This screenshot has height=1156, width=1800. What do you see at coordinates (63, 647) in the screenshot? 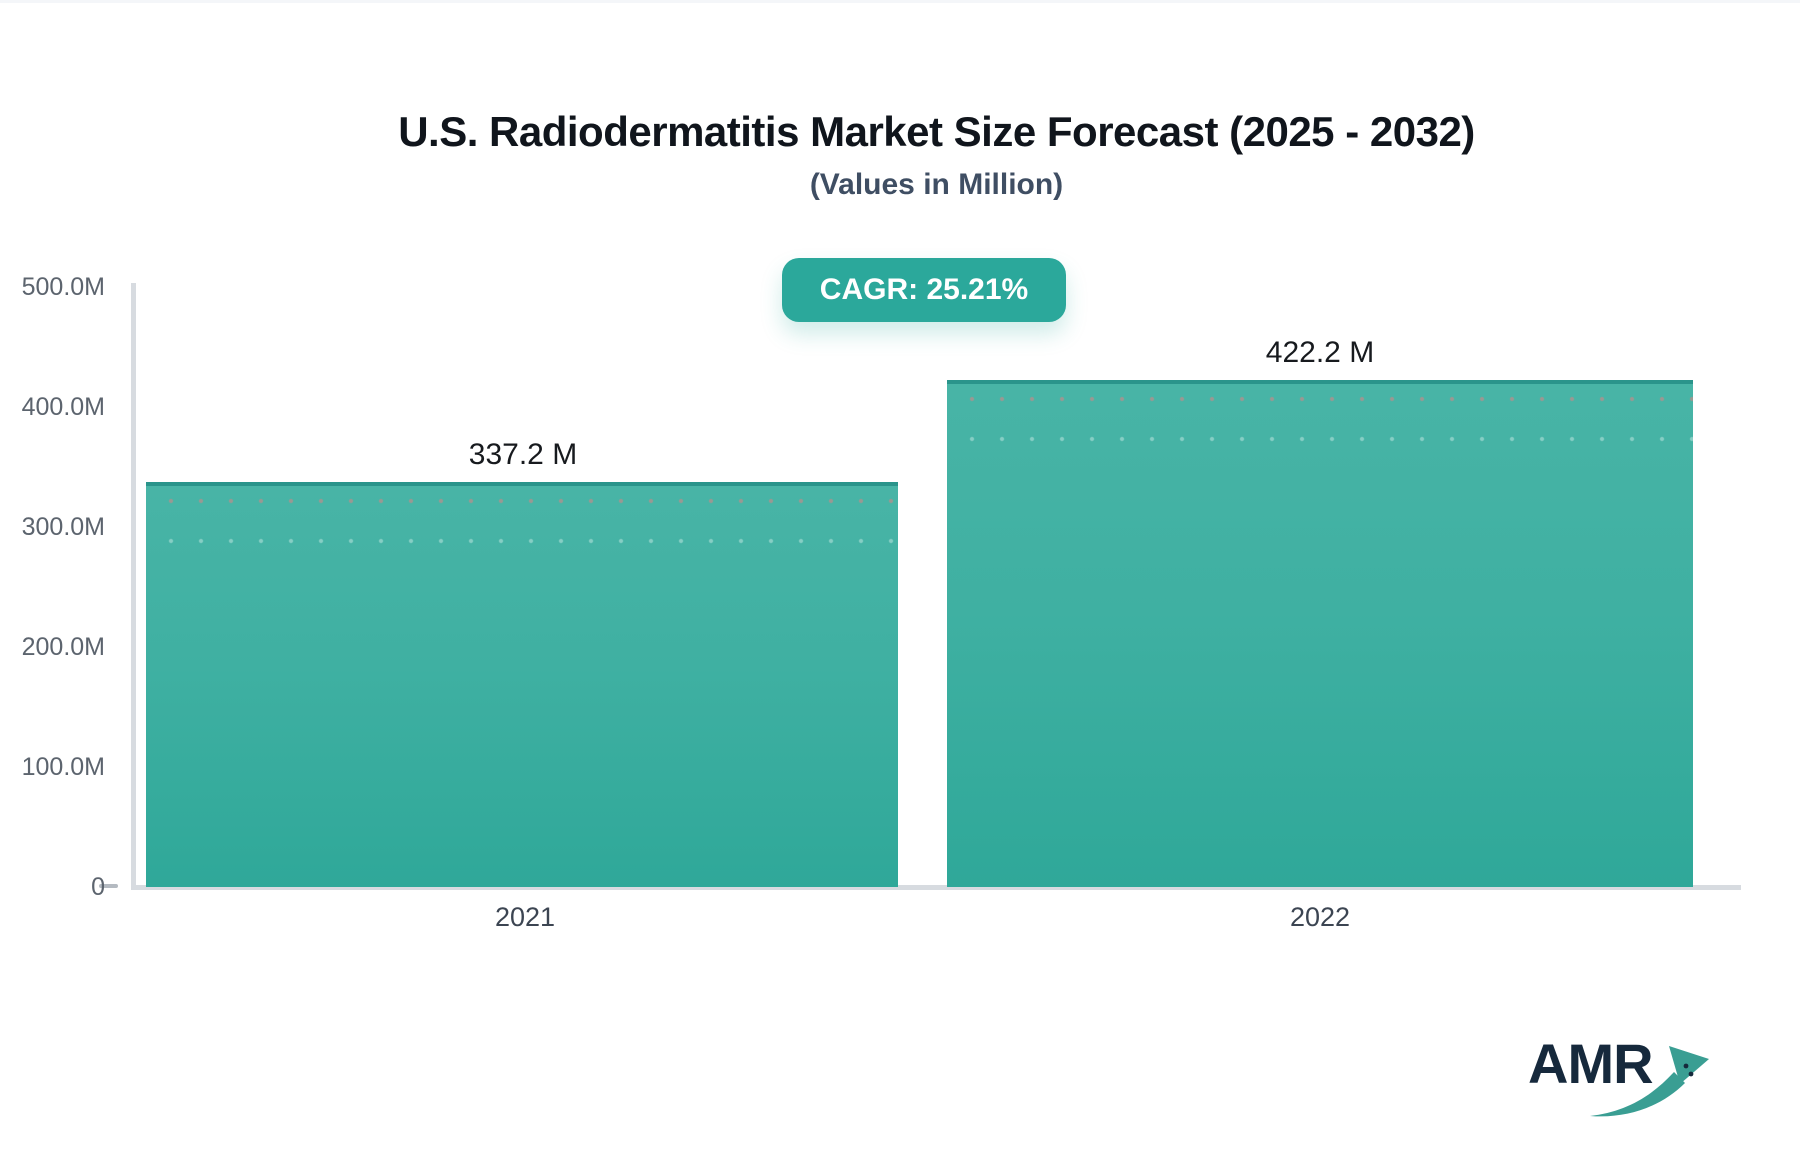
I see `y-axis-tick-label: 200.0M` at bounding box center [63, 647].